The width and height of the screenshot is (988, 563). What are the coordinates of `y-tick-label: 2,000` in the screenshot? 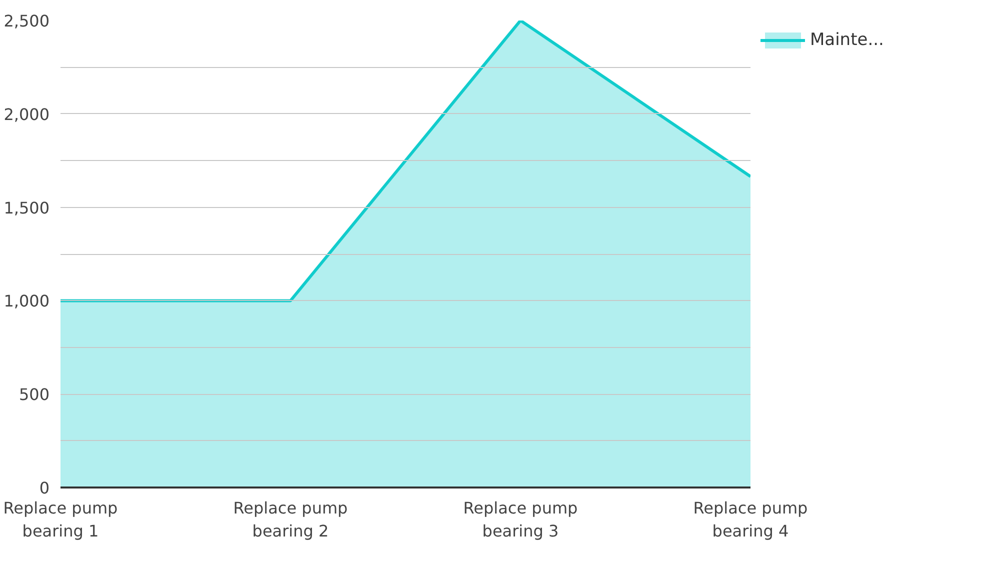 It's located at (27, 114).